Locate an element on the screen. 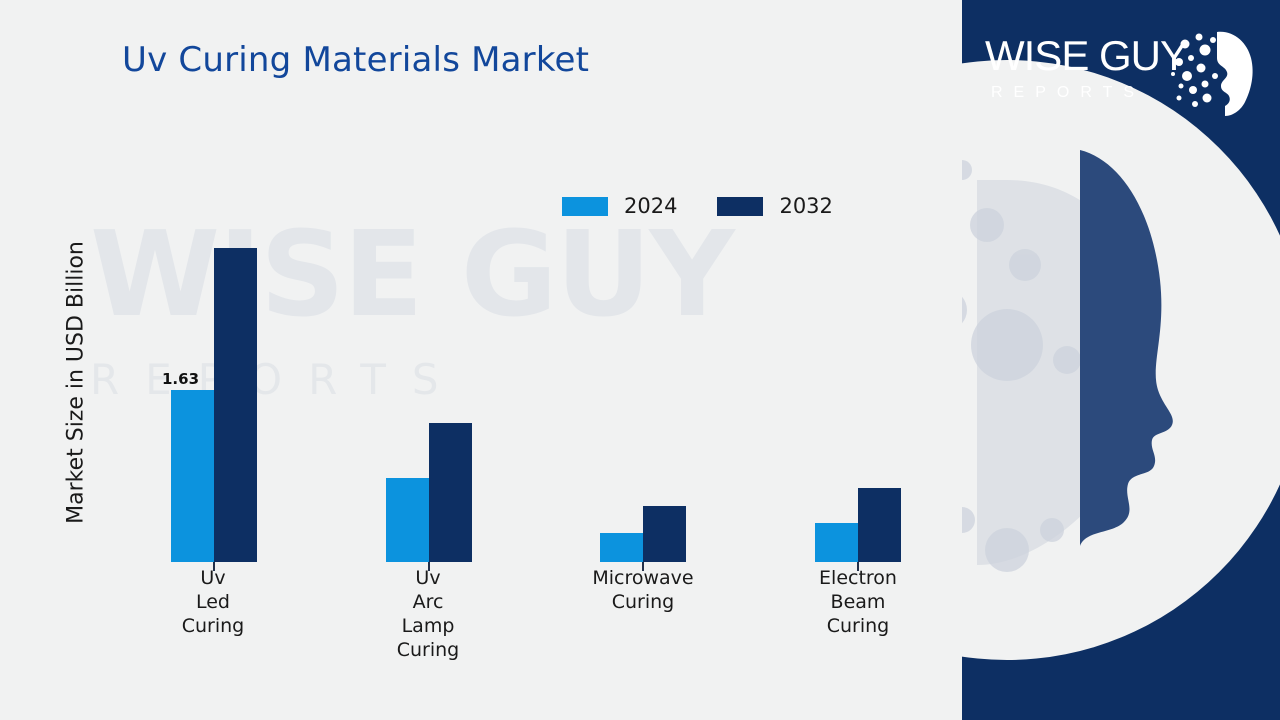 The image size is (1280, 720). legend-item-2024: 2024 is located at coordinates (619, 206).